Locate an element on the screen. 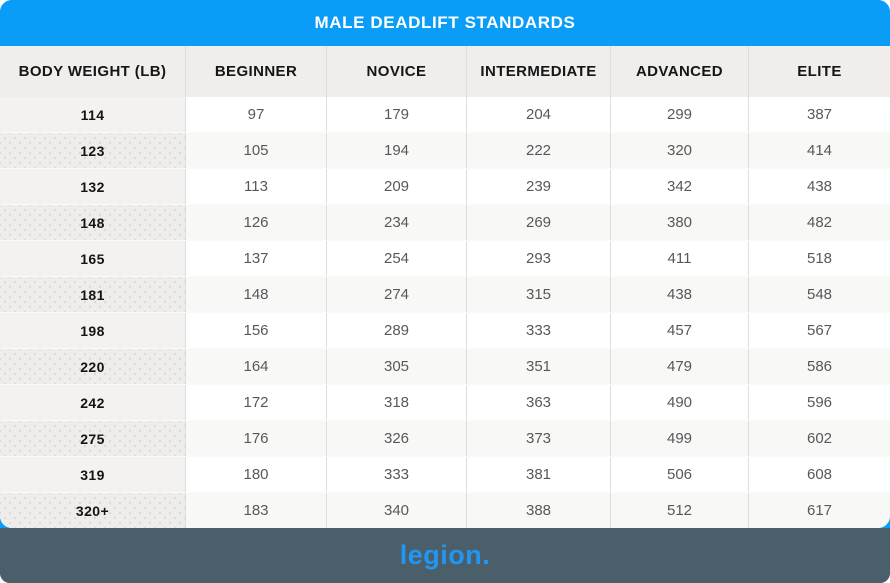  table-row: 165 137 254 293 411 518 is located at coordinates (445, 258).